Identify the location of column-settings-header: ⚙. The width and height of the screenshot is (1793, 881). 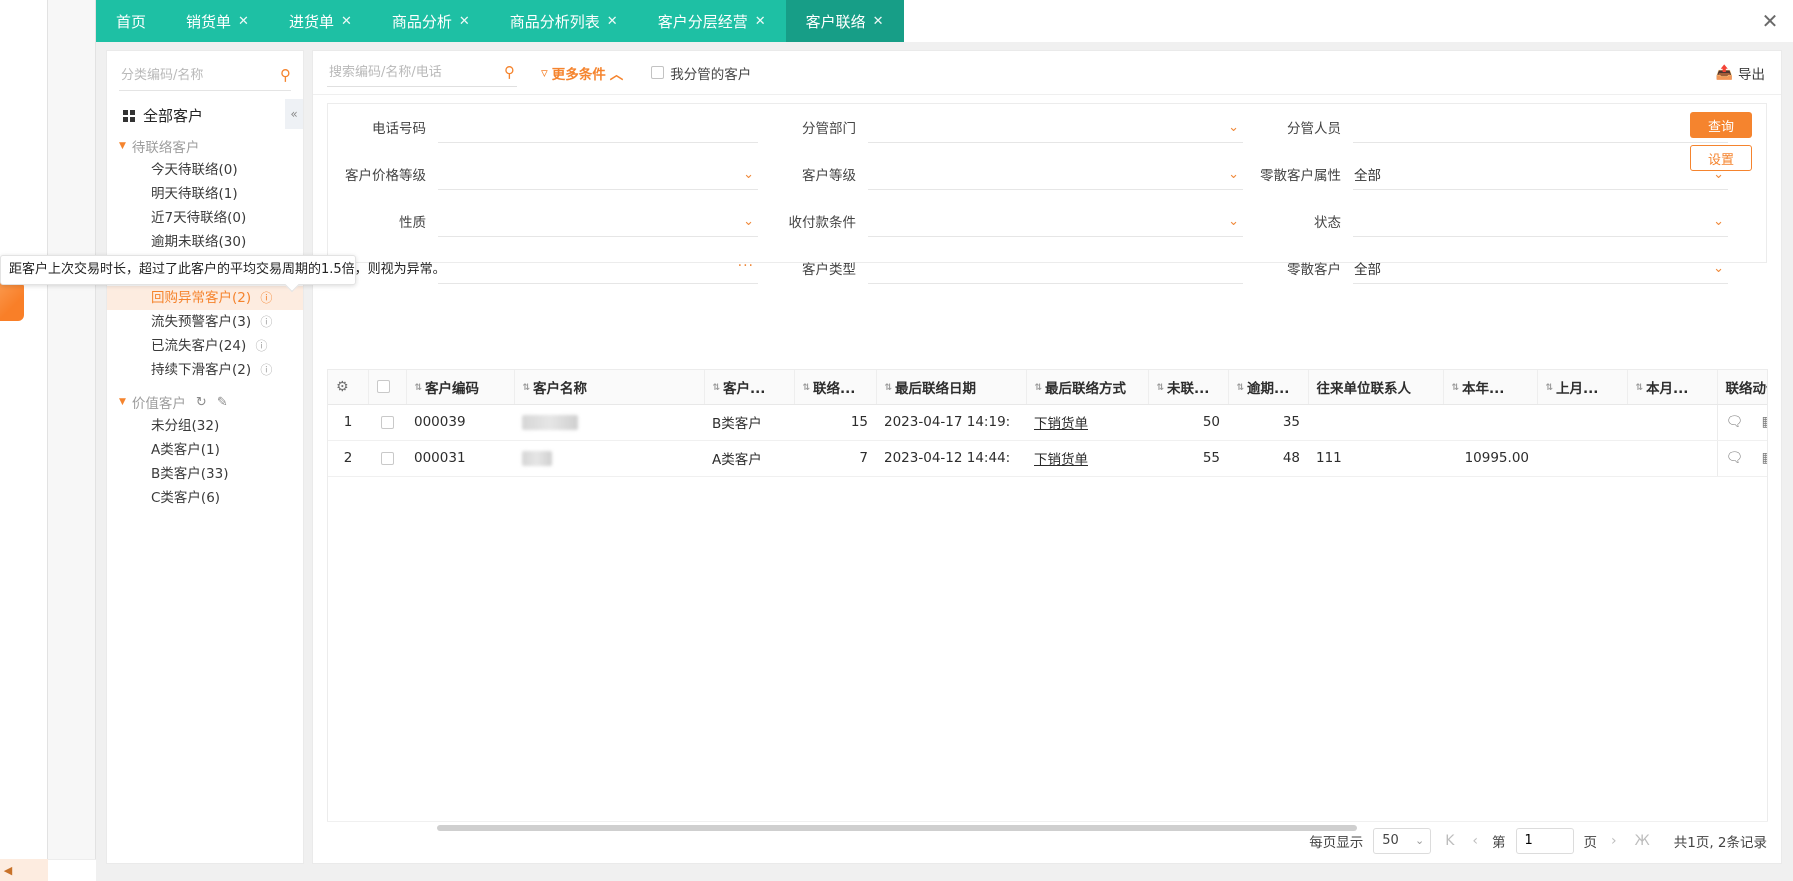
(348, 387).